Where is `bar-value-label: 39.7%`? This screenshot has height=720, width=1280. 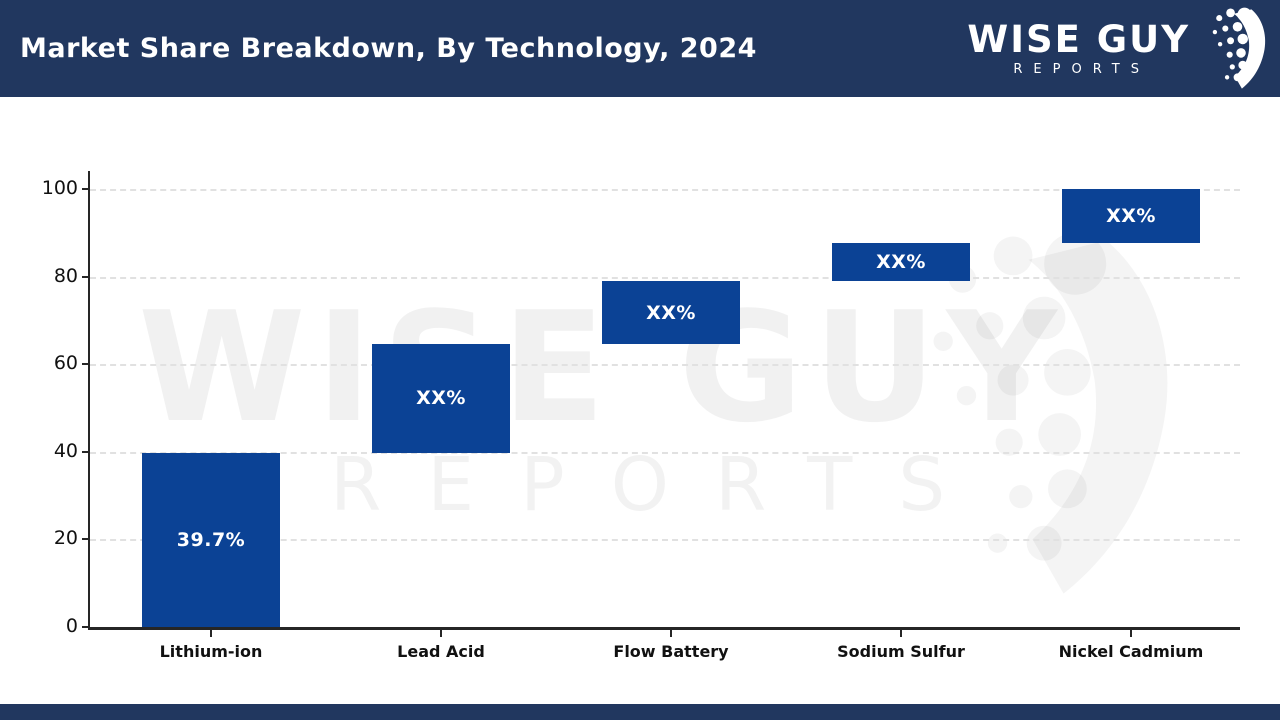
bar-value-label: 39.7% is located at coordinates (211, 540).